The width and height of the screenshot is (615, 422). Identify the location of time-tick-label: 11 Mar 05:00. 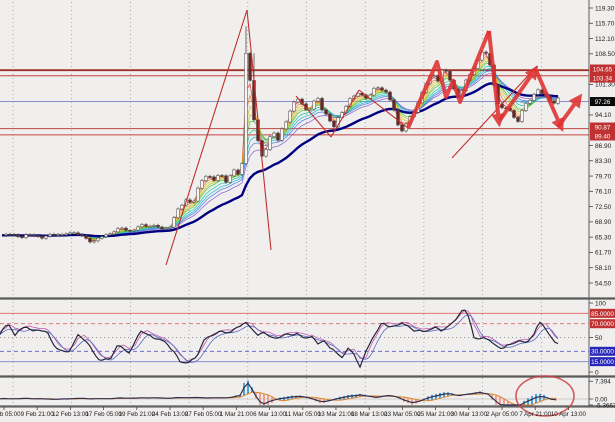
(303, 414).